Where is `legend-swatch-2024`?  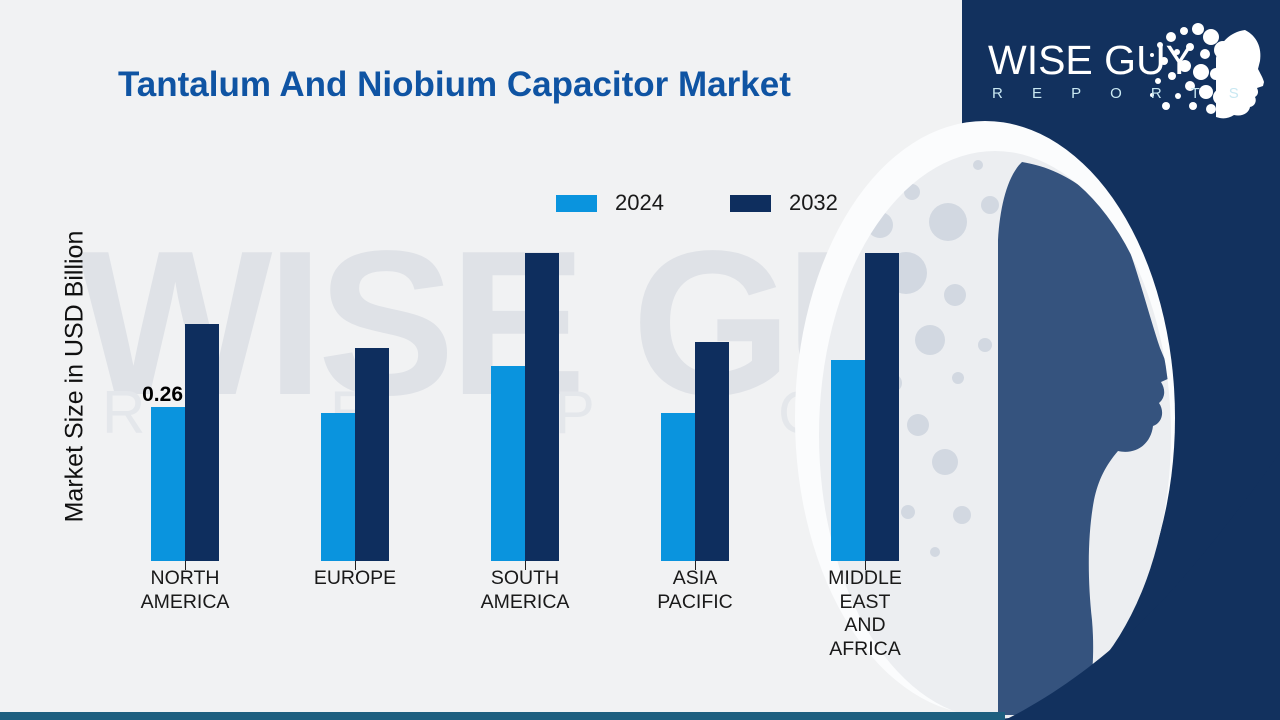
legend-swatch-2024 is located at coordinates (576, 203).